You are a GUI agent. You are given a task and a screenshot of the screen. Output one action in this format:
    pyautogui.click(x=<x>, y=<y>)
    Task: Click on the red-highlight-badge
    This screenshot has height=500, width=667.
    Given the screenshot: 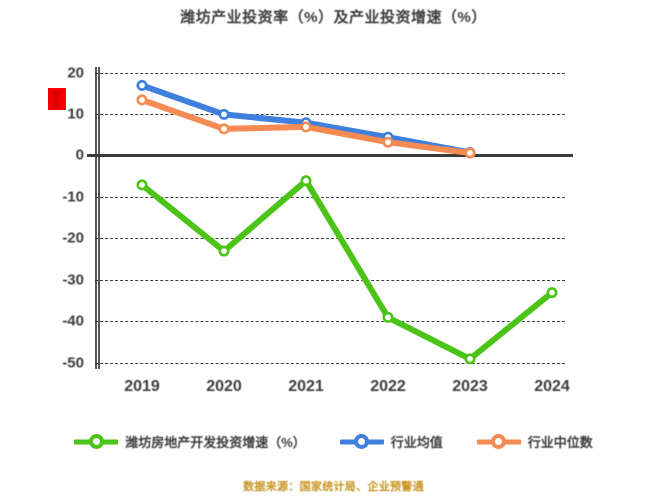 What is the action you would take?
    pyautogui.click(x=57, y=99)
    